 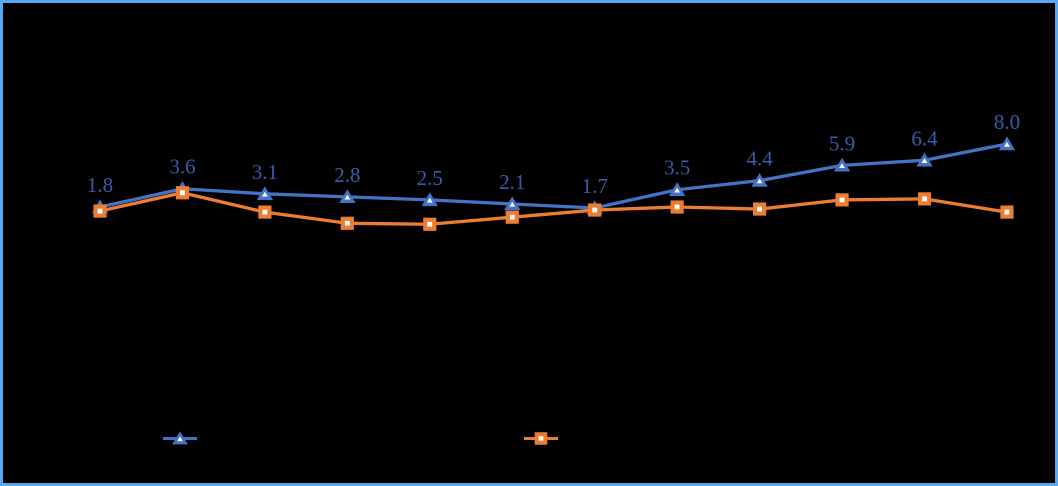 I want to click on data-label: 3.6, so click(x=182, y=167).